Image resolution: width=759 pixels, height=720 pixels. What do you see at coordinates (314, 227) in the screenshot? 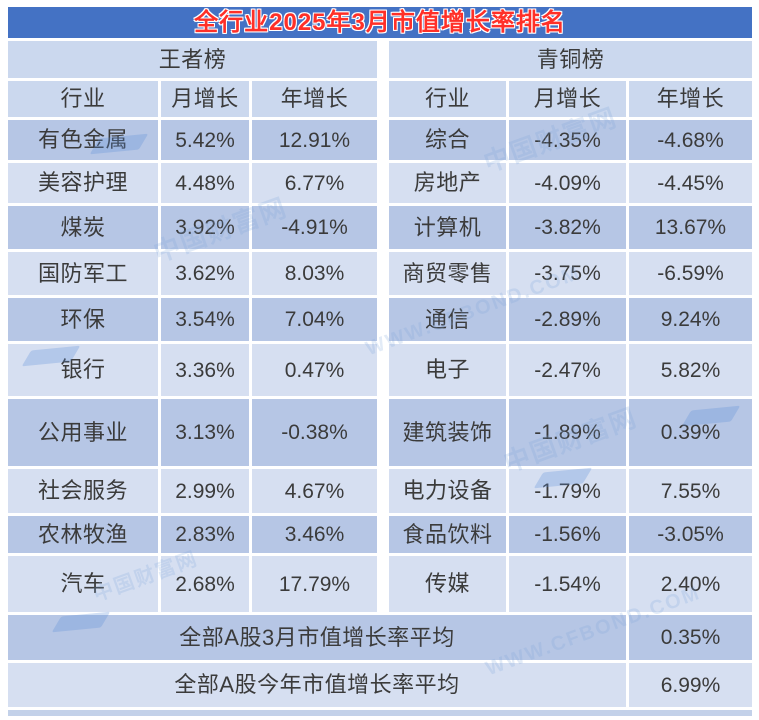
I see `year-growth-cell: -4.91%` at bounding box center [314, 227].